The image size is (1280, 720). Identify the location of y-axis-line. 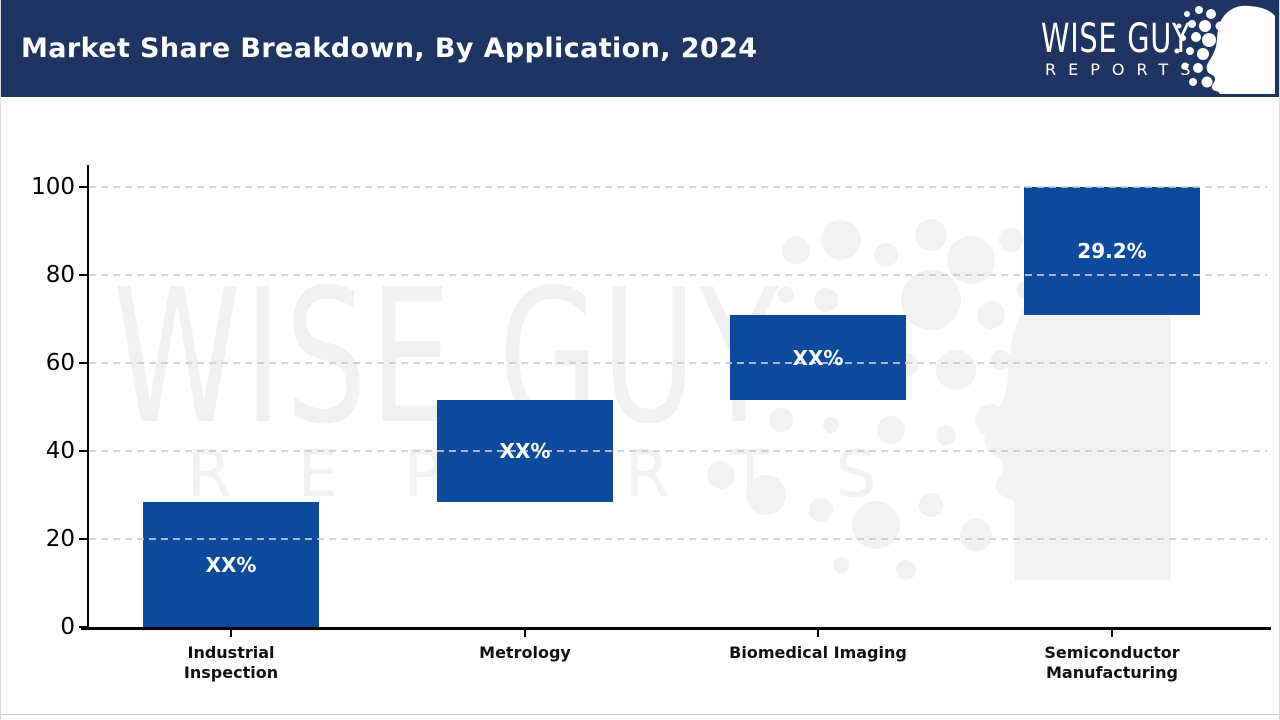
(88, 397).